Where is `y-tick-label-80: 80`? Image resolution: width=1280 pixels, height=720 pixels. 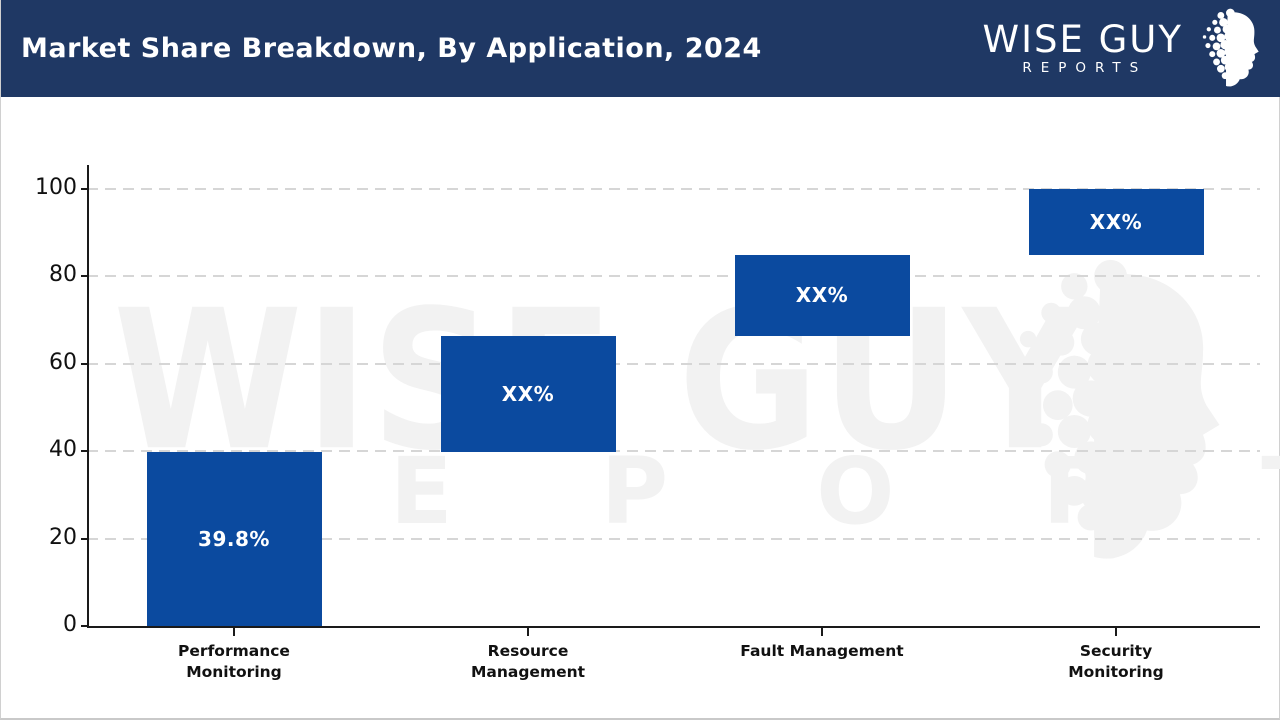 y-tick-label-80: 80 is located at coordinates (63, 274).